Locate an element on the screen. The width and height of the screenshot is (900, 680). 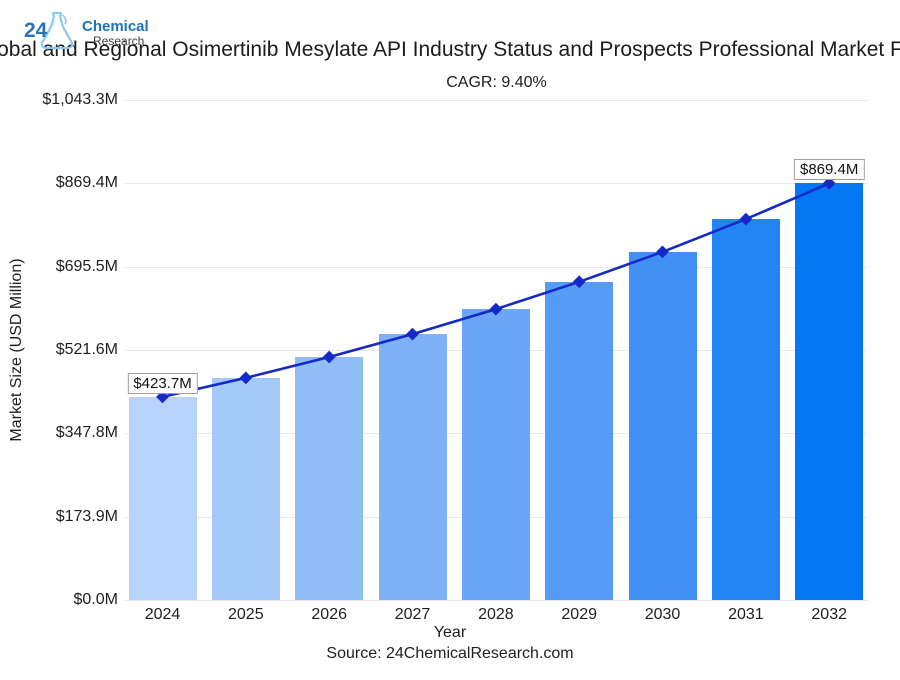
x-tick-label: 2032 is located at coordinates (829, 614).